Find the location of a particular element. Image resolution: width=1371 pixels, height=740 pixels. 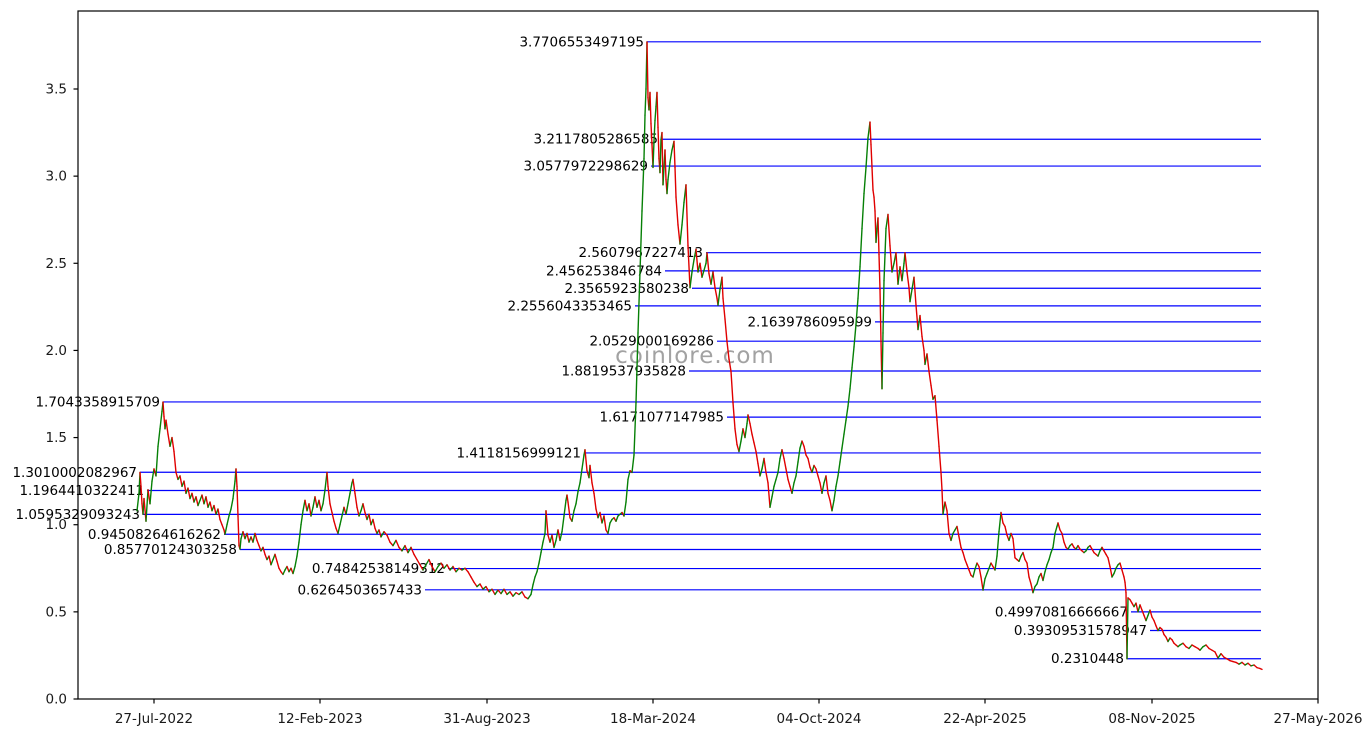

y-tick-label: 1.5 is located at coordinates (56, 438).